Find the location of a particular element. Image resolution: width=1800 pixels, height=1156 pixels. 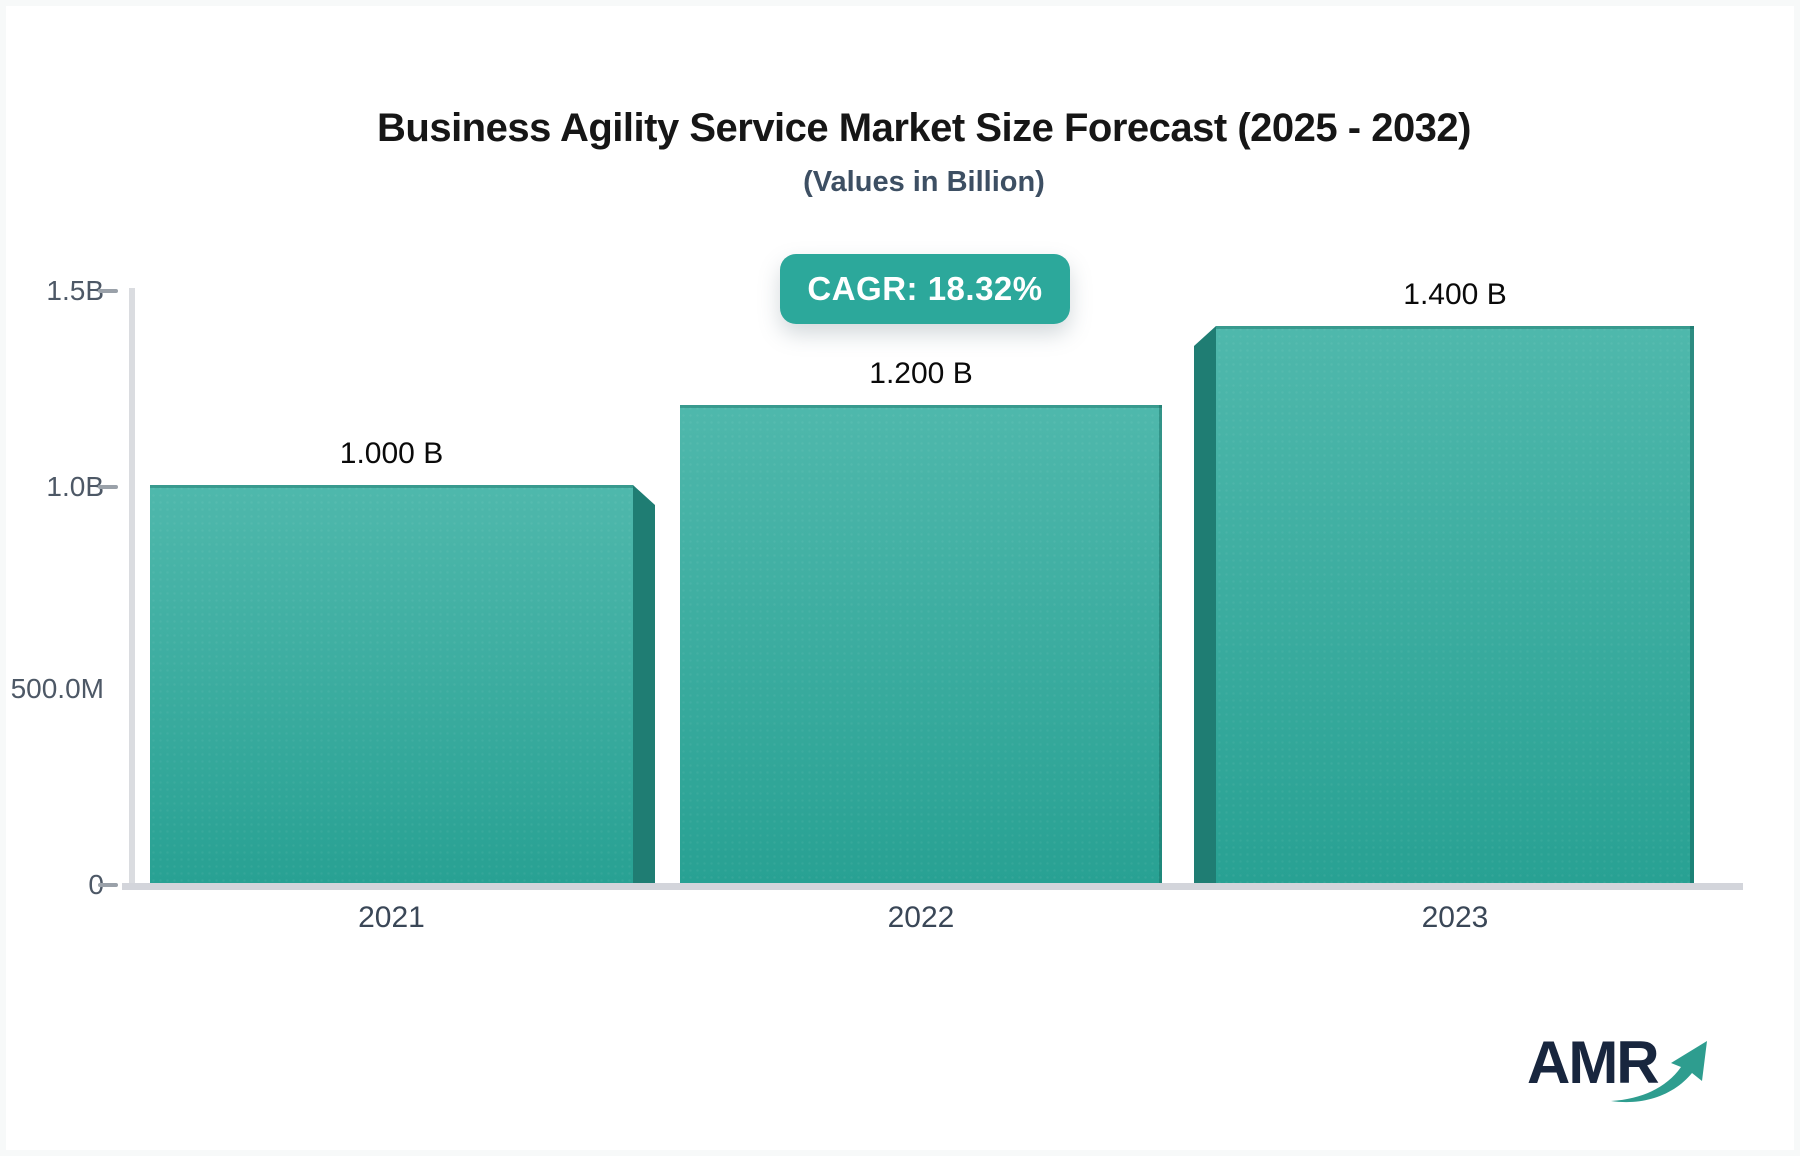

amr-logo: AMR is located at coordinates (1627, 1070).